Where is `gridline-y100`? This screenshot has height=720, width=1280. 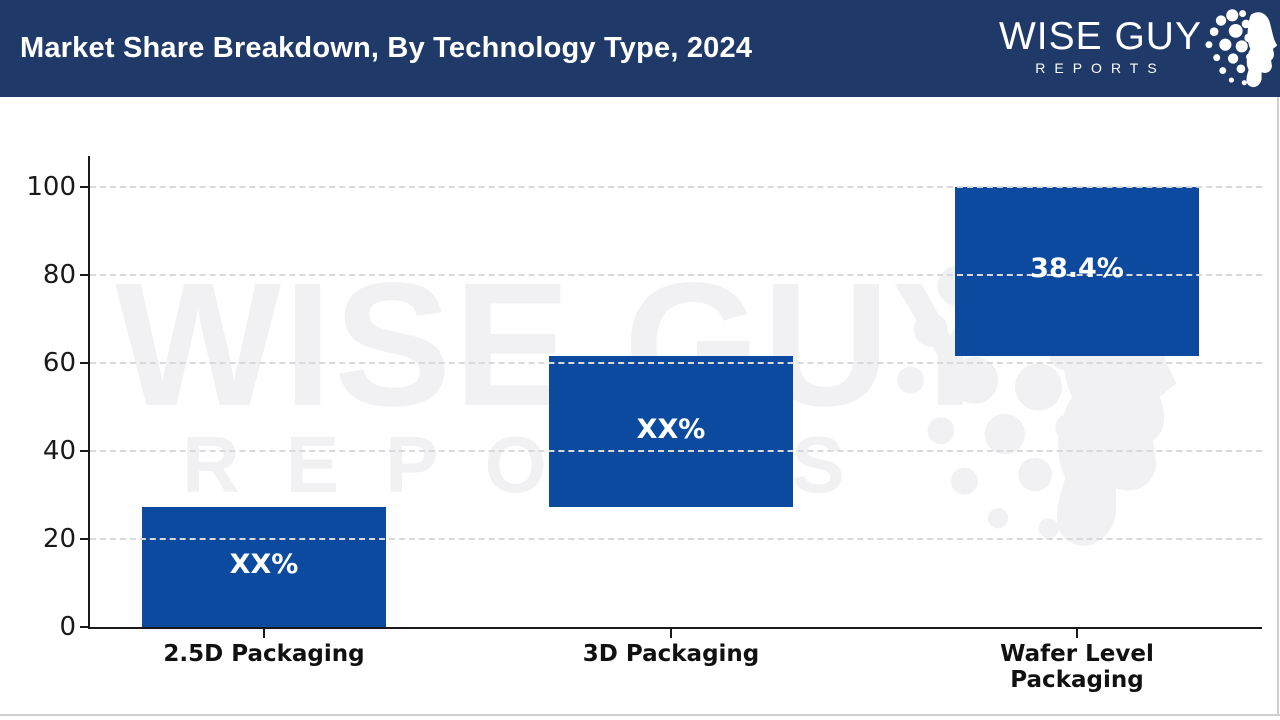
gridline-y100 is located at coordinates (676, 187).